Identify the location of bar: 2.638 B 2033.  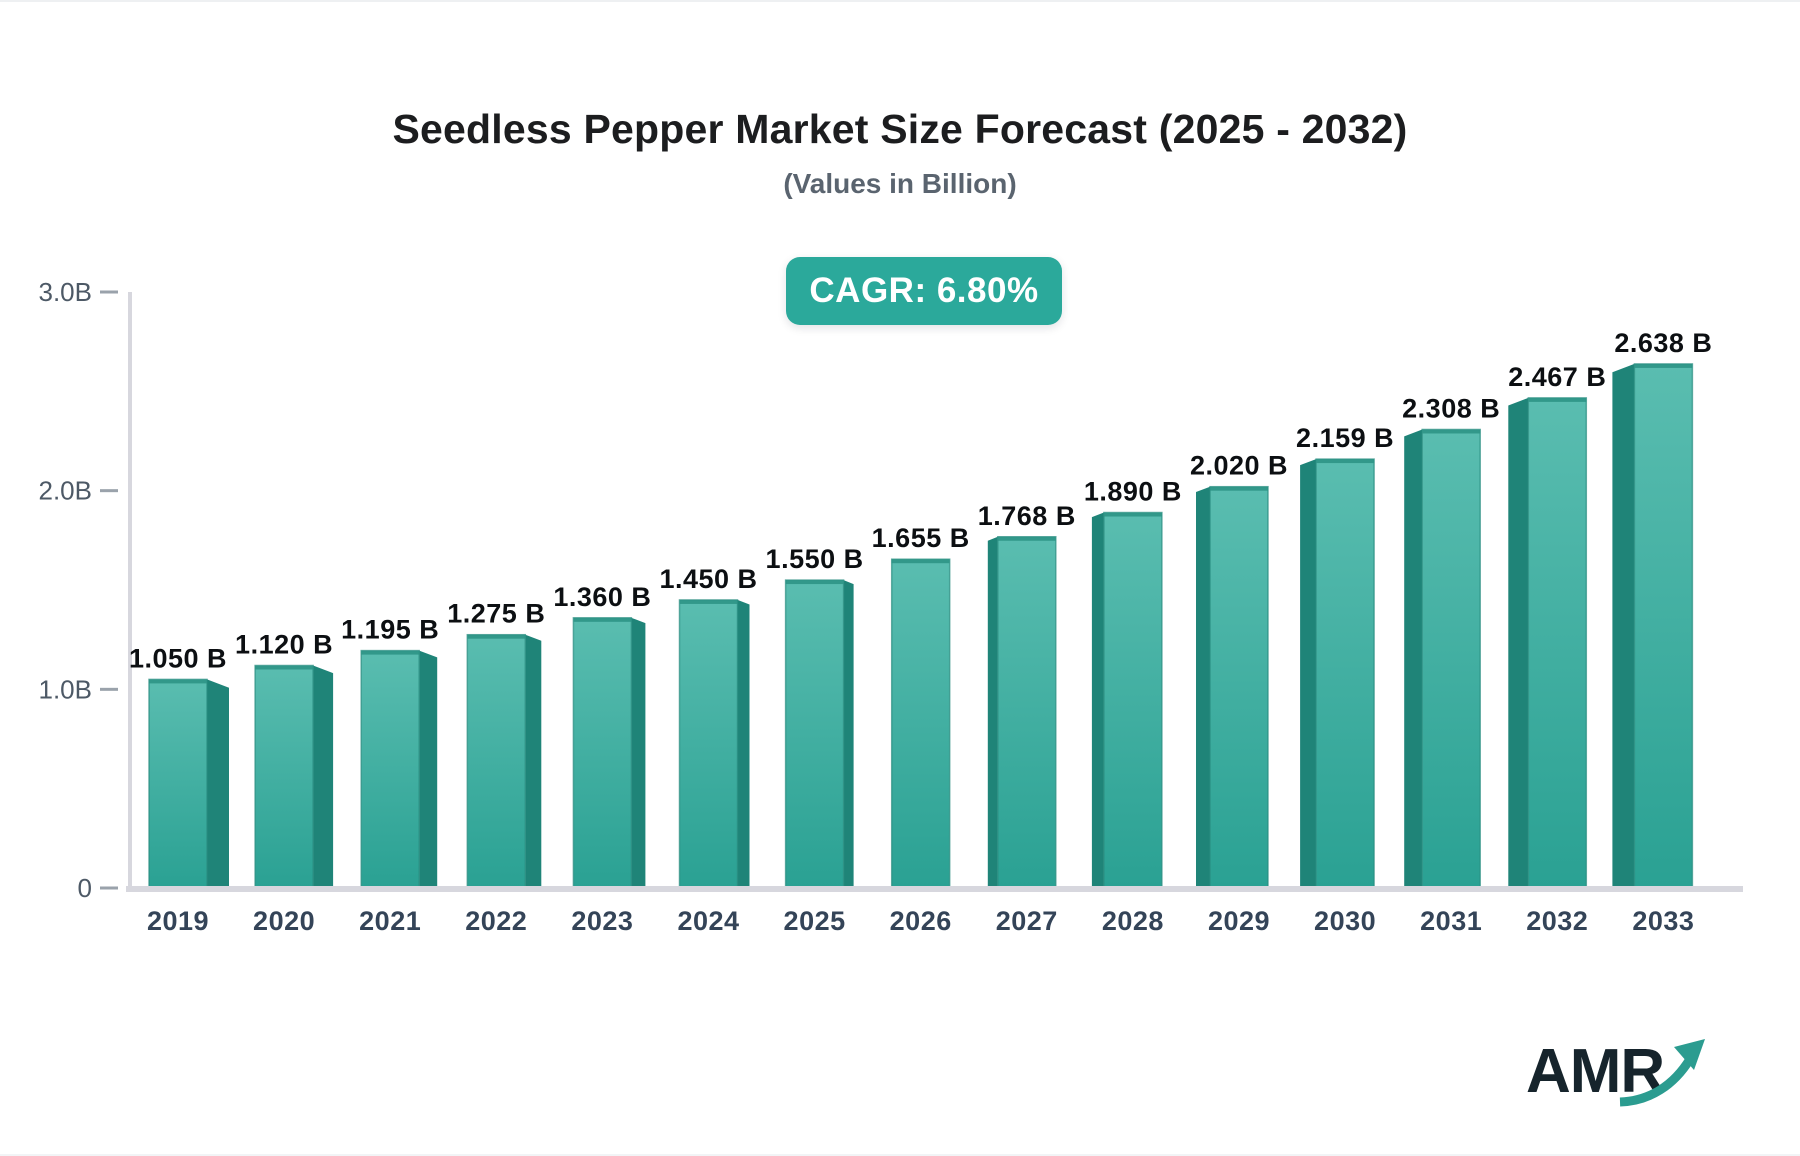
(1662, 632).